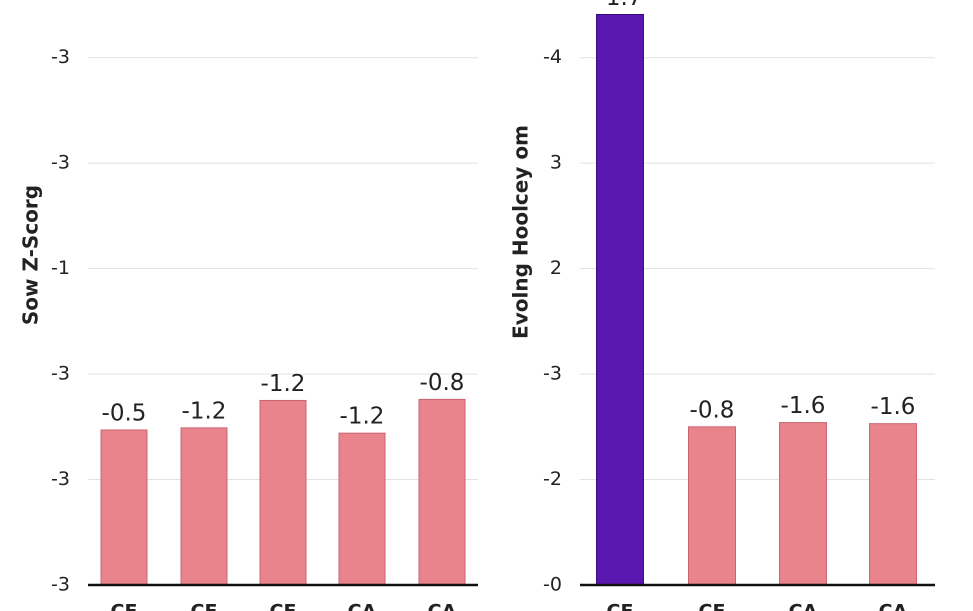  What do you see at coordinates (552, 585) in the screenshot?
I see `y-tick-label: -0` at bounding box center [552, 585].